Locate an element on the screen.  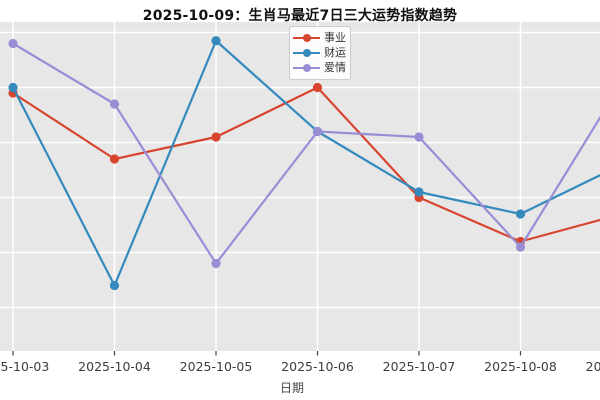
legend-label-career: 事业 is located at coordinates (335, 37).